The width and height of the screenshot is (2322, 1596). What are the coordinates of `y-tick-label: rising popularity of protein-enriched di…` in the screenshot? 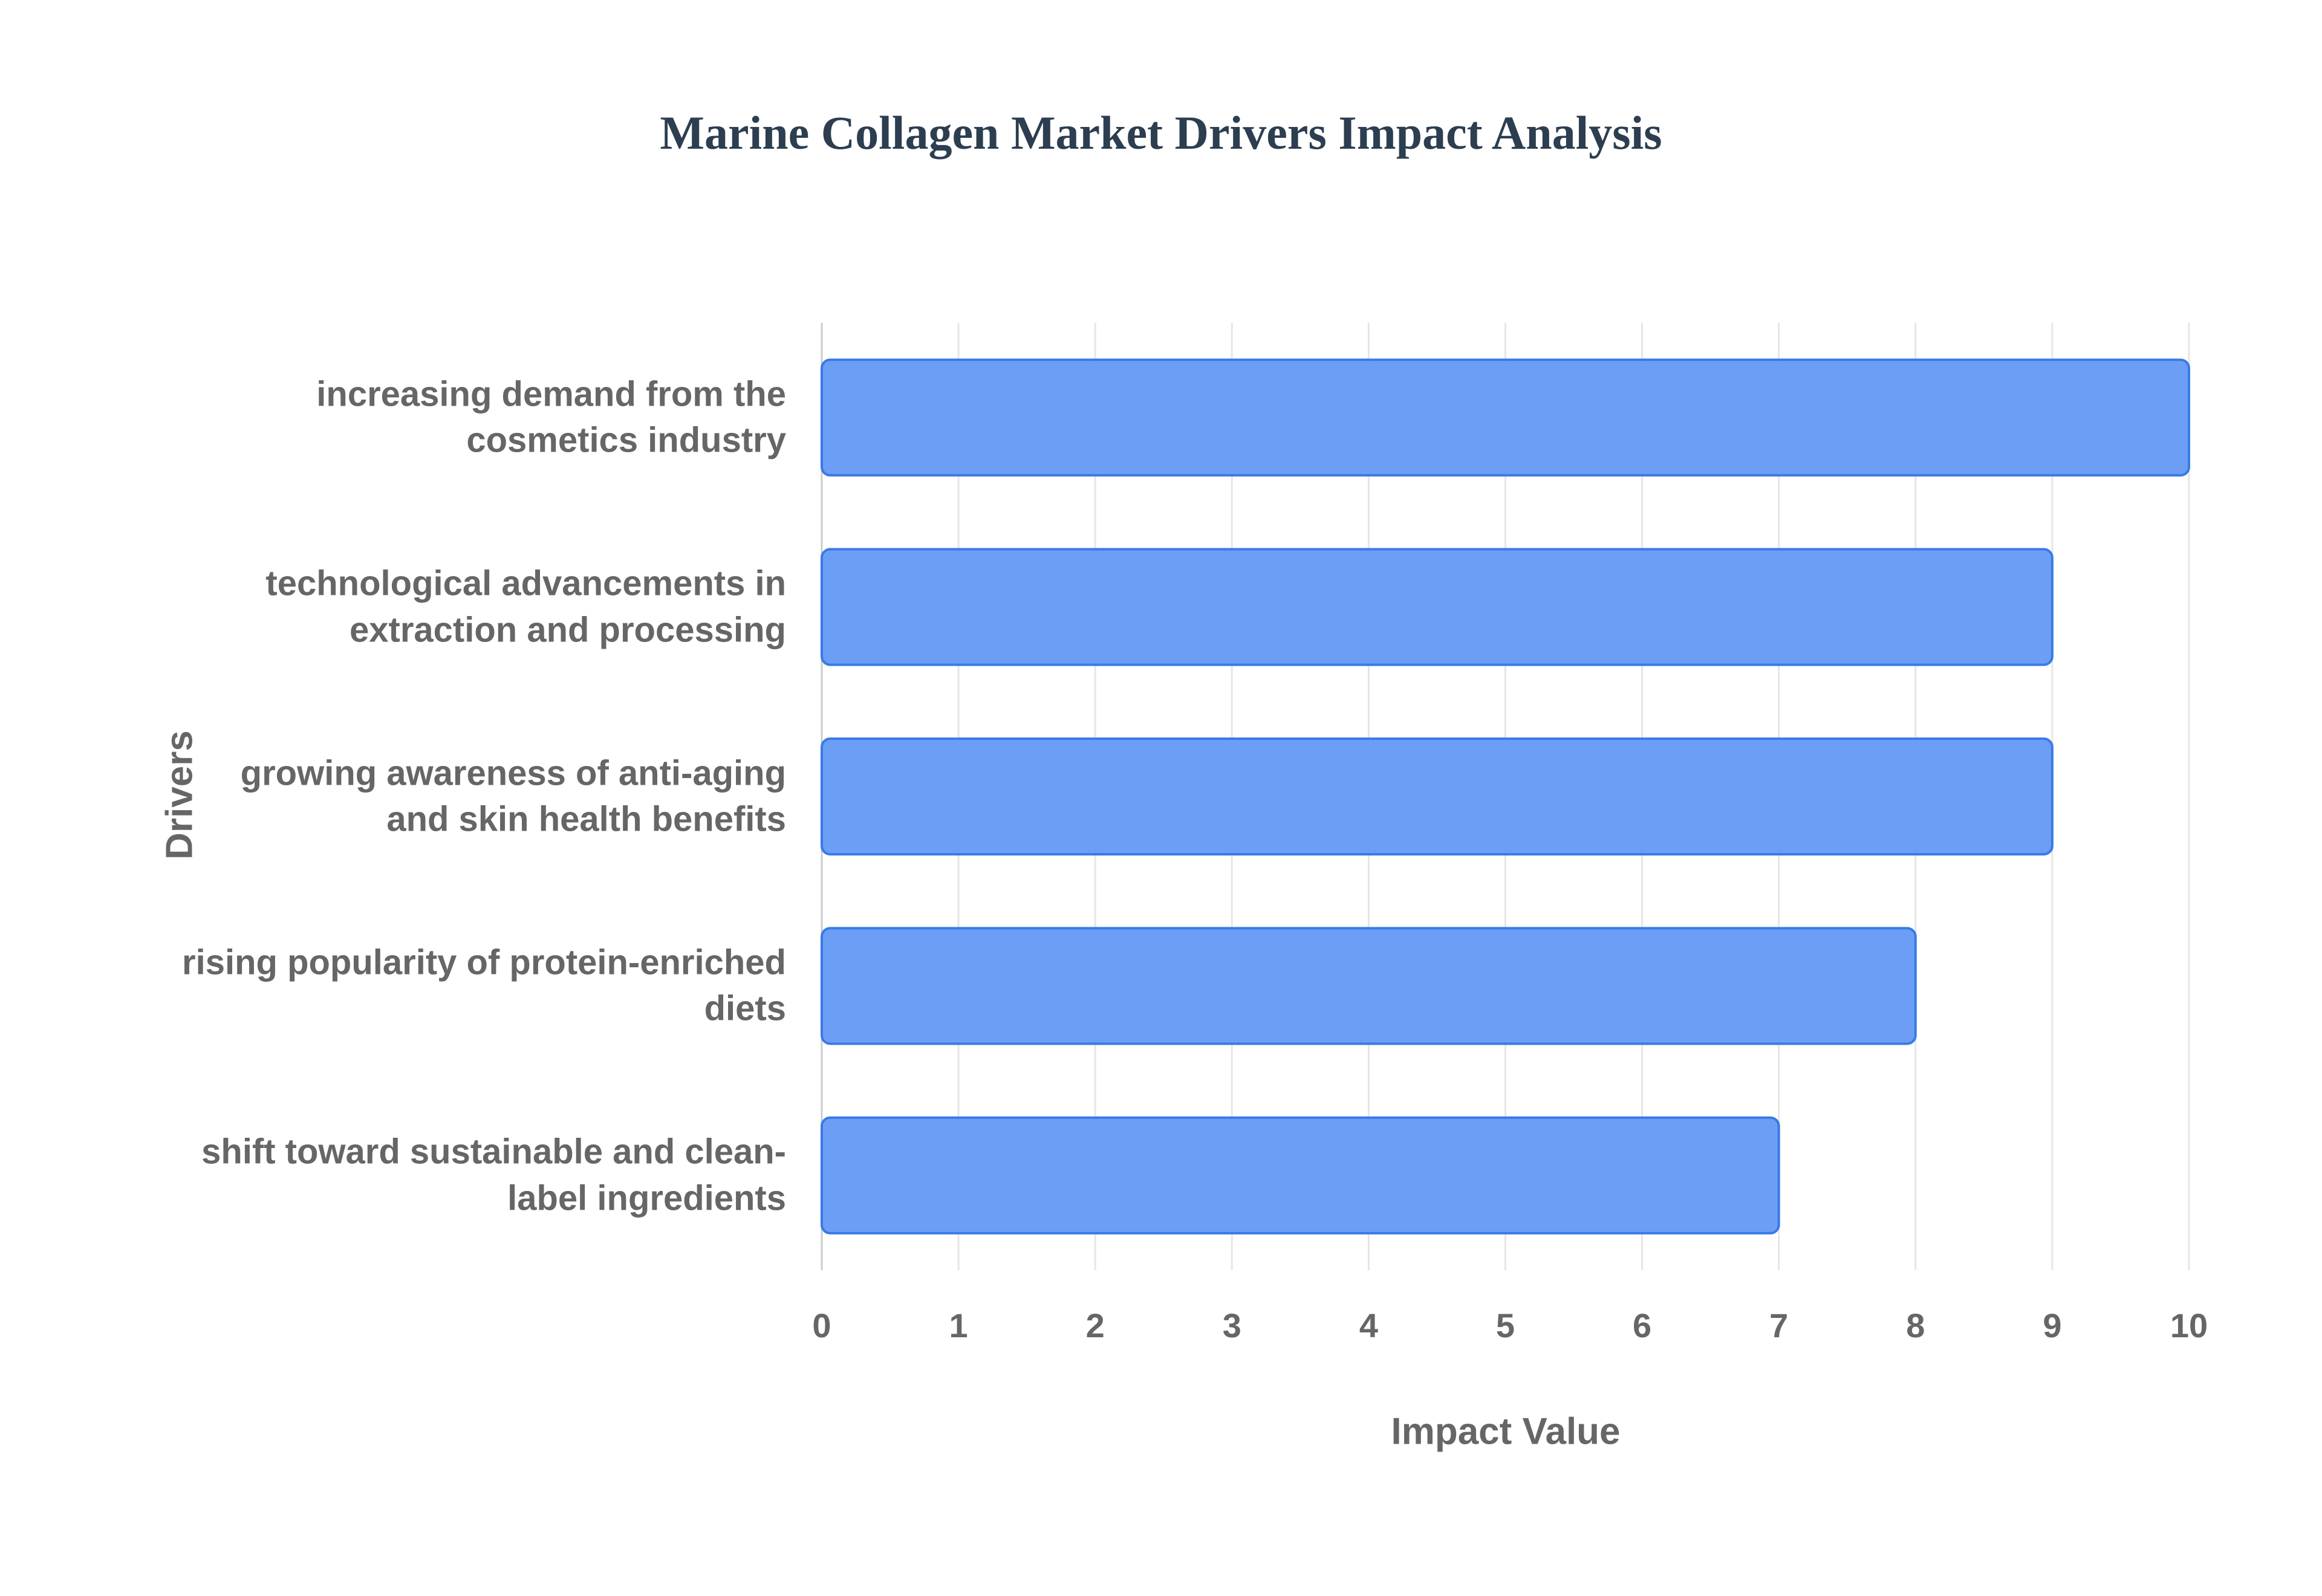 It's located at (484, 985).